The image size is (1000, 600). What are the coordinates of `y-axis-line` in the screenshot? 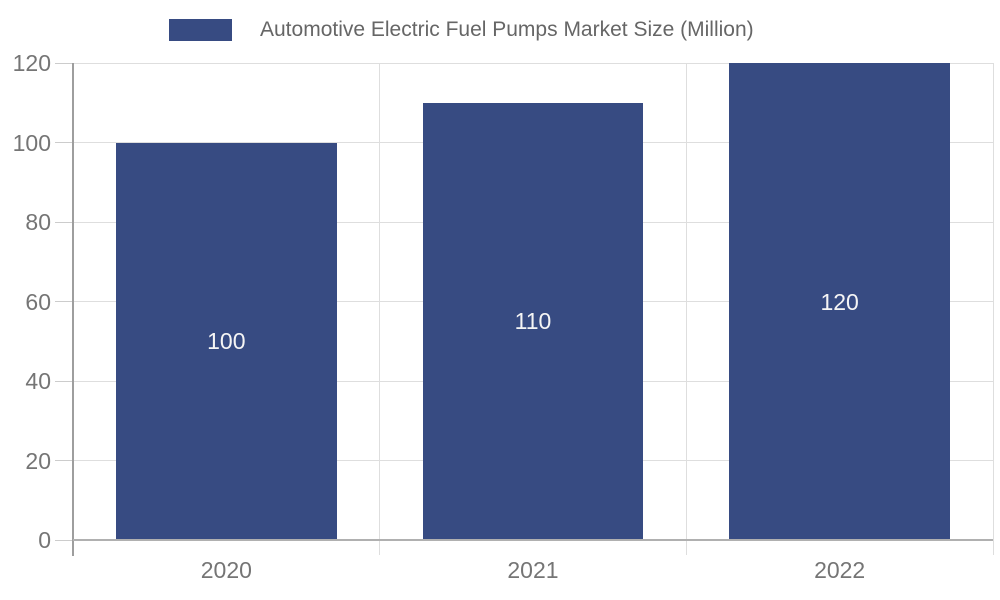 It's located at (73, 309).